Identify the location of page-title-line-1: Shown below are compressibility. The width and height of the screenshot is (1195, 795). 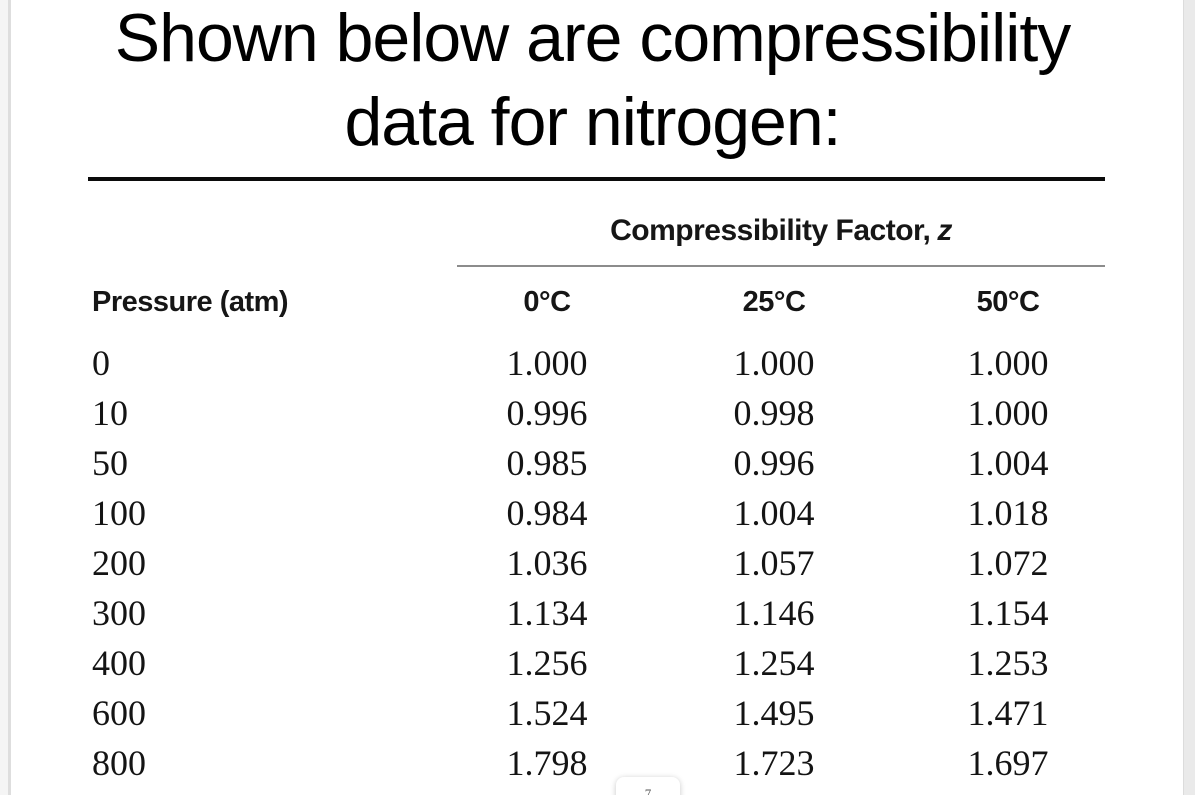
(592, 38).